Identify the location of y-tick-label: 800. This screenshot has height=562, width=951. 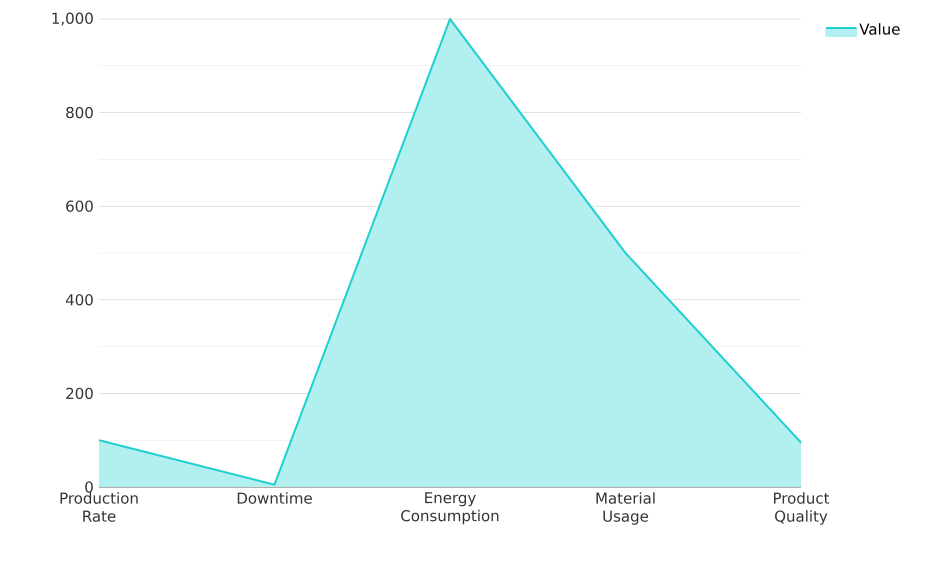
(79, 112).